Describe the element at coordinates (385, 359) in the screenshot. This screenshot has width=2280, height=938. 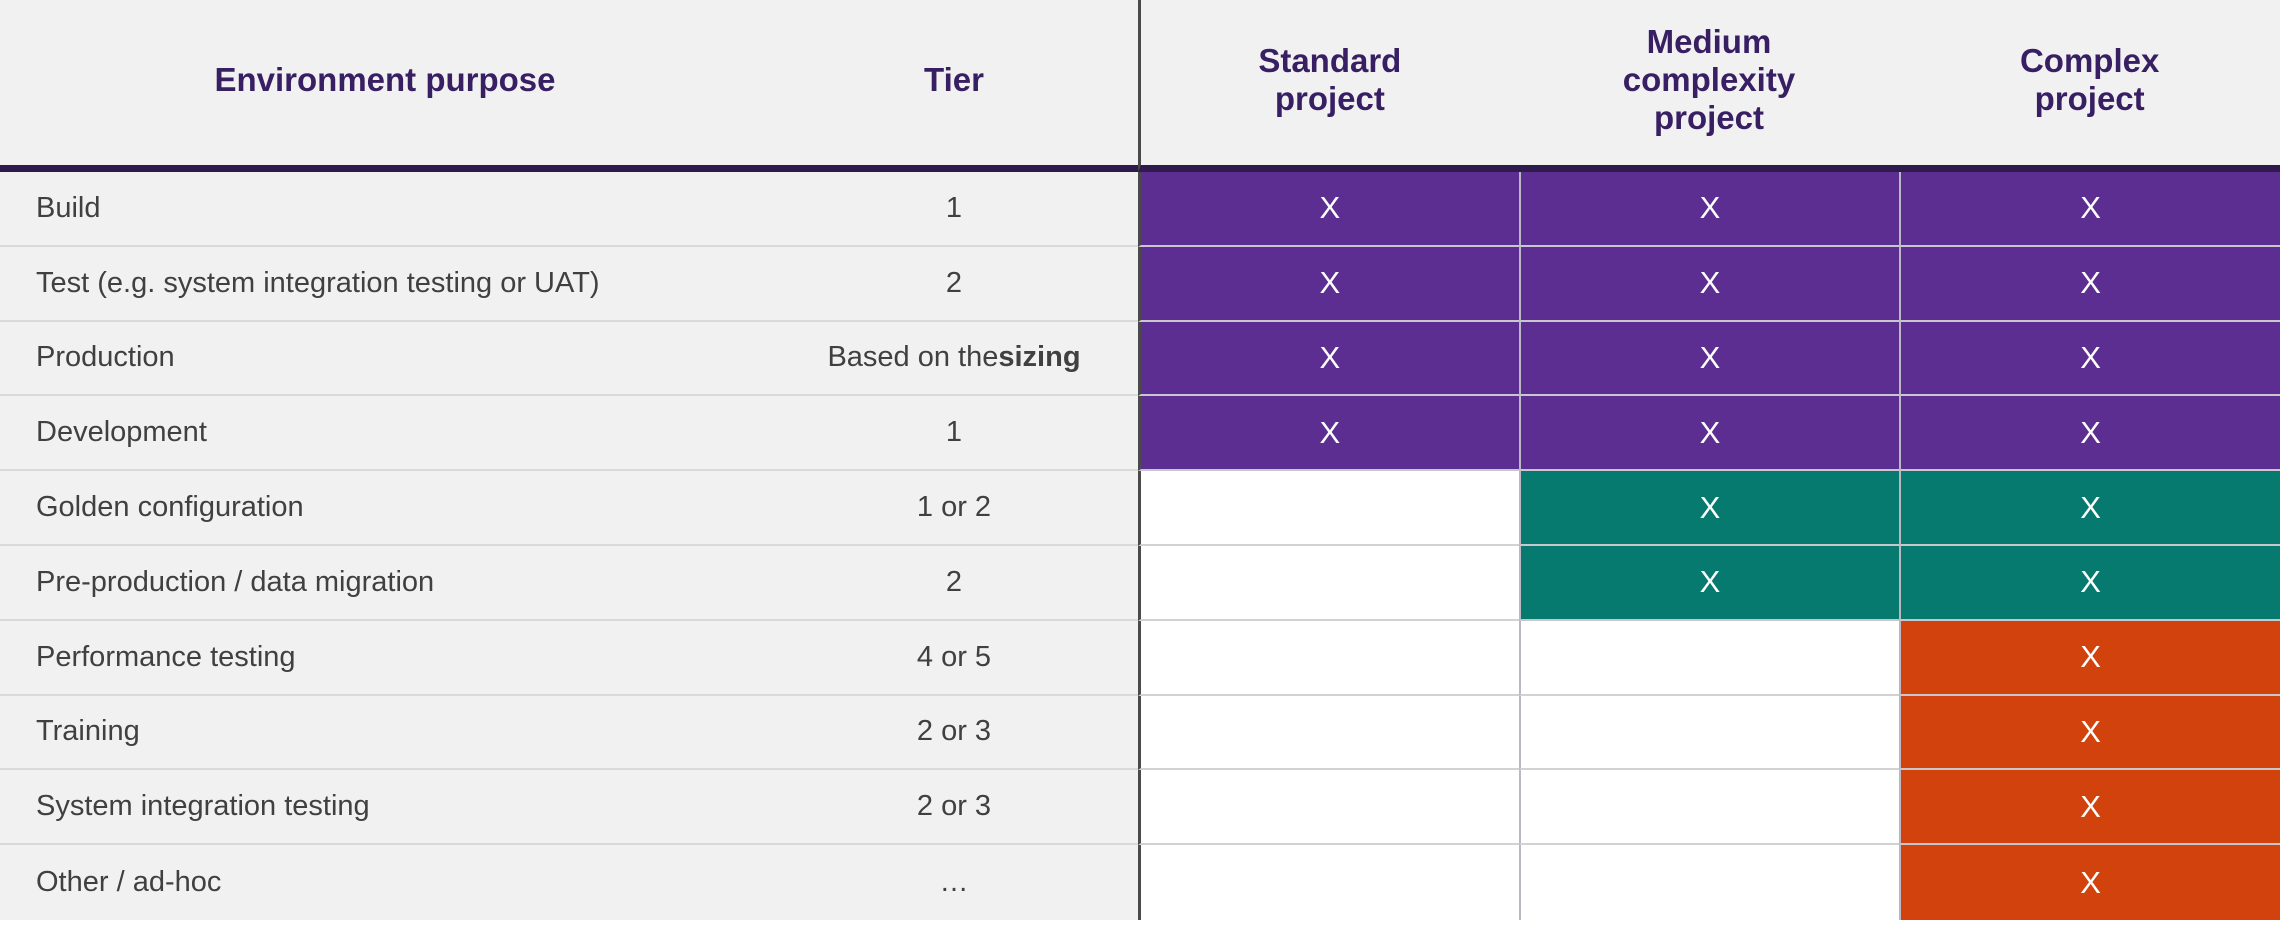
I see `row-purpose-production: Production` at that location.